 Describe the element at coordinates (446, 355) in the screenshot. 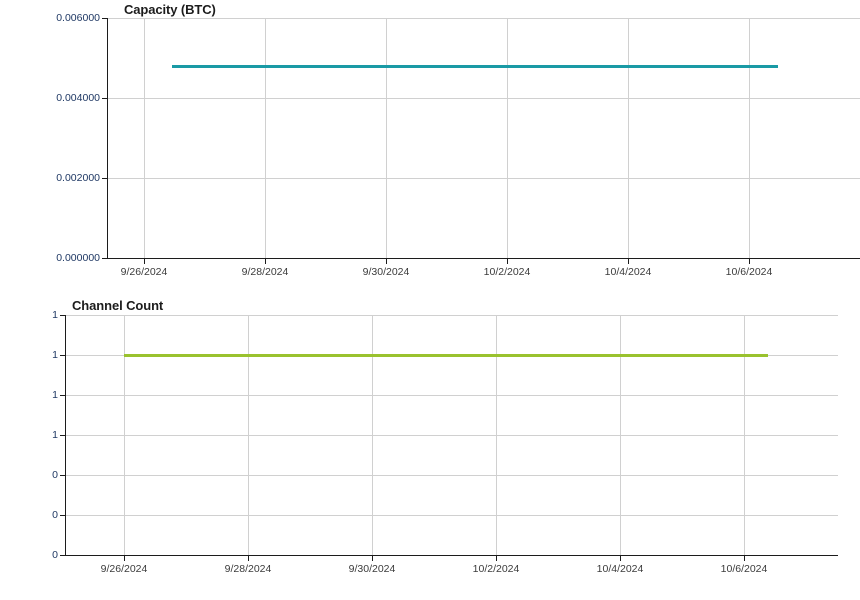

I see `series-line-channel-count` at that location.